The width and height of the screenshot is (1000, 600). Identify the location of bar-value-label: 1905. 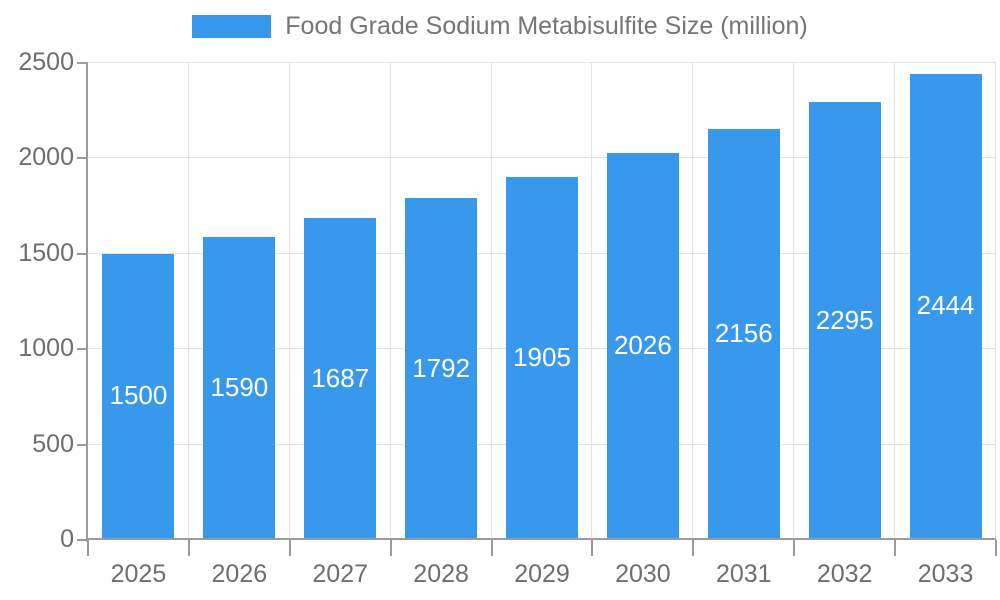
(542, 356).